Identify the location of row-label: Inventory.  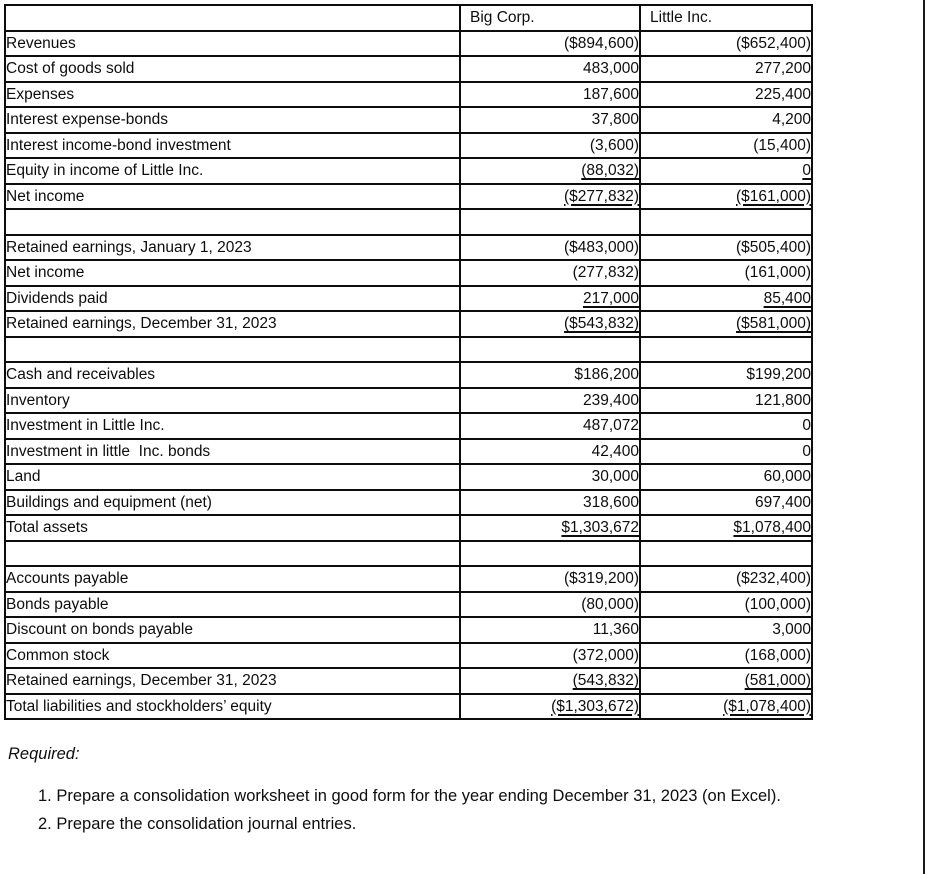
(232, 400).